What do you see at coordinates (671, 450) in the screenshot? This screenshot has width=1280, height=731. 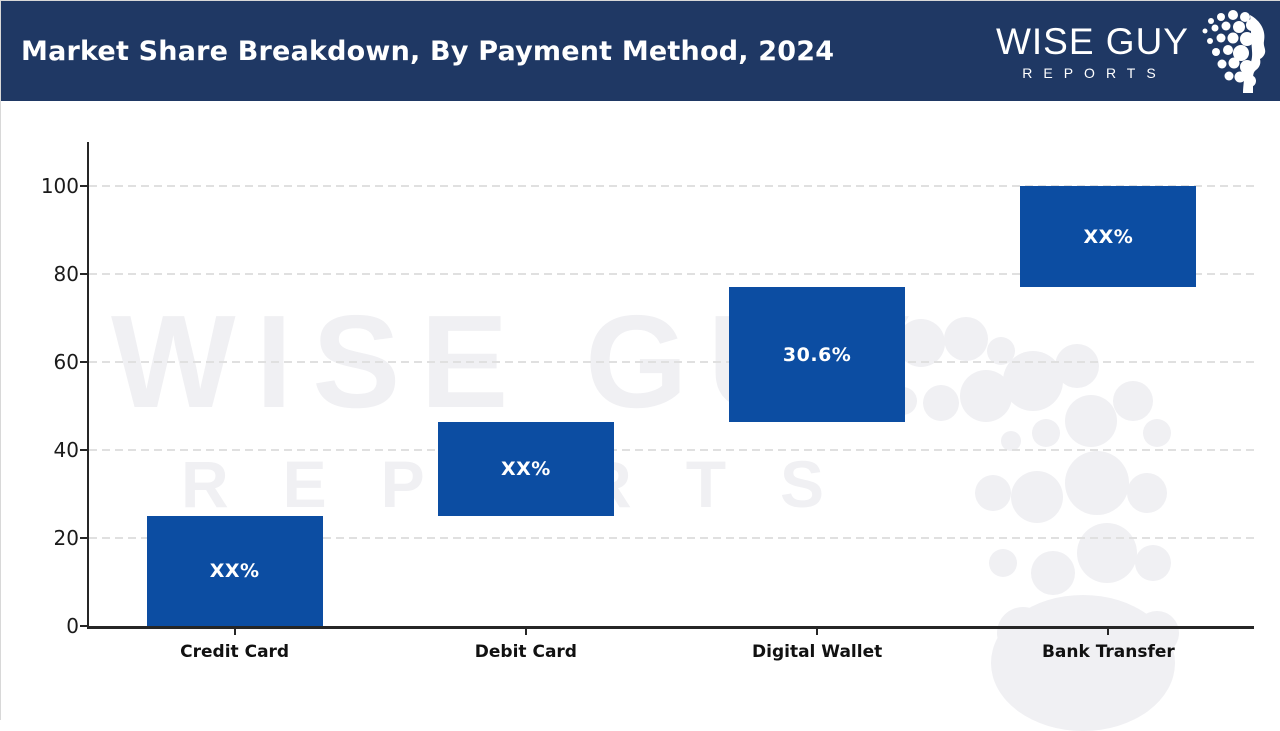 I see `gridline-y40` at bounding box center [671, 450].